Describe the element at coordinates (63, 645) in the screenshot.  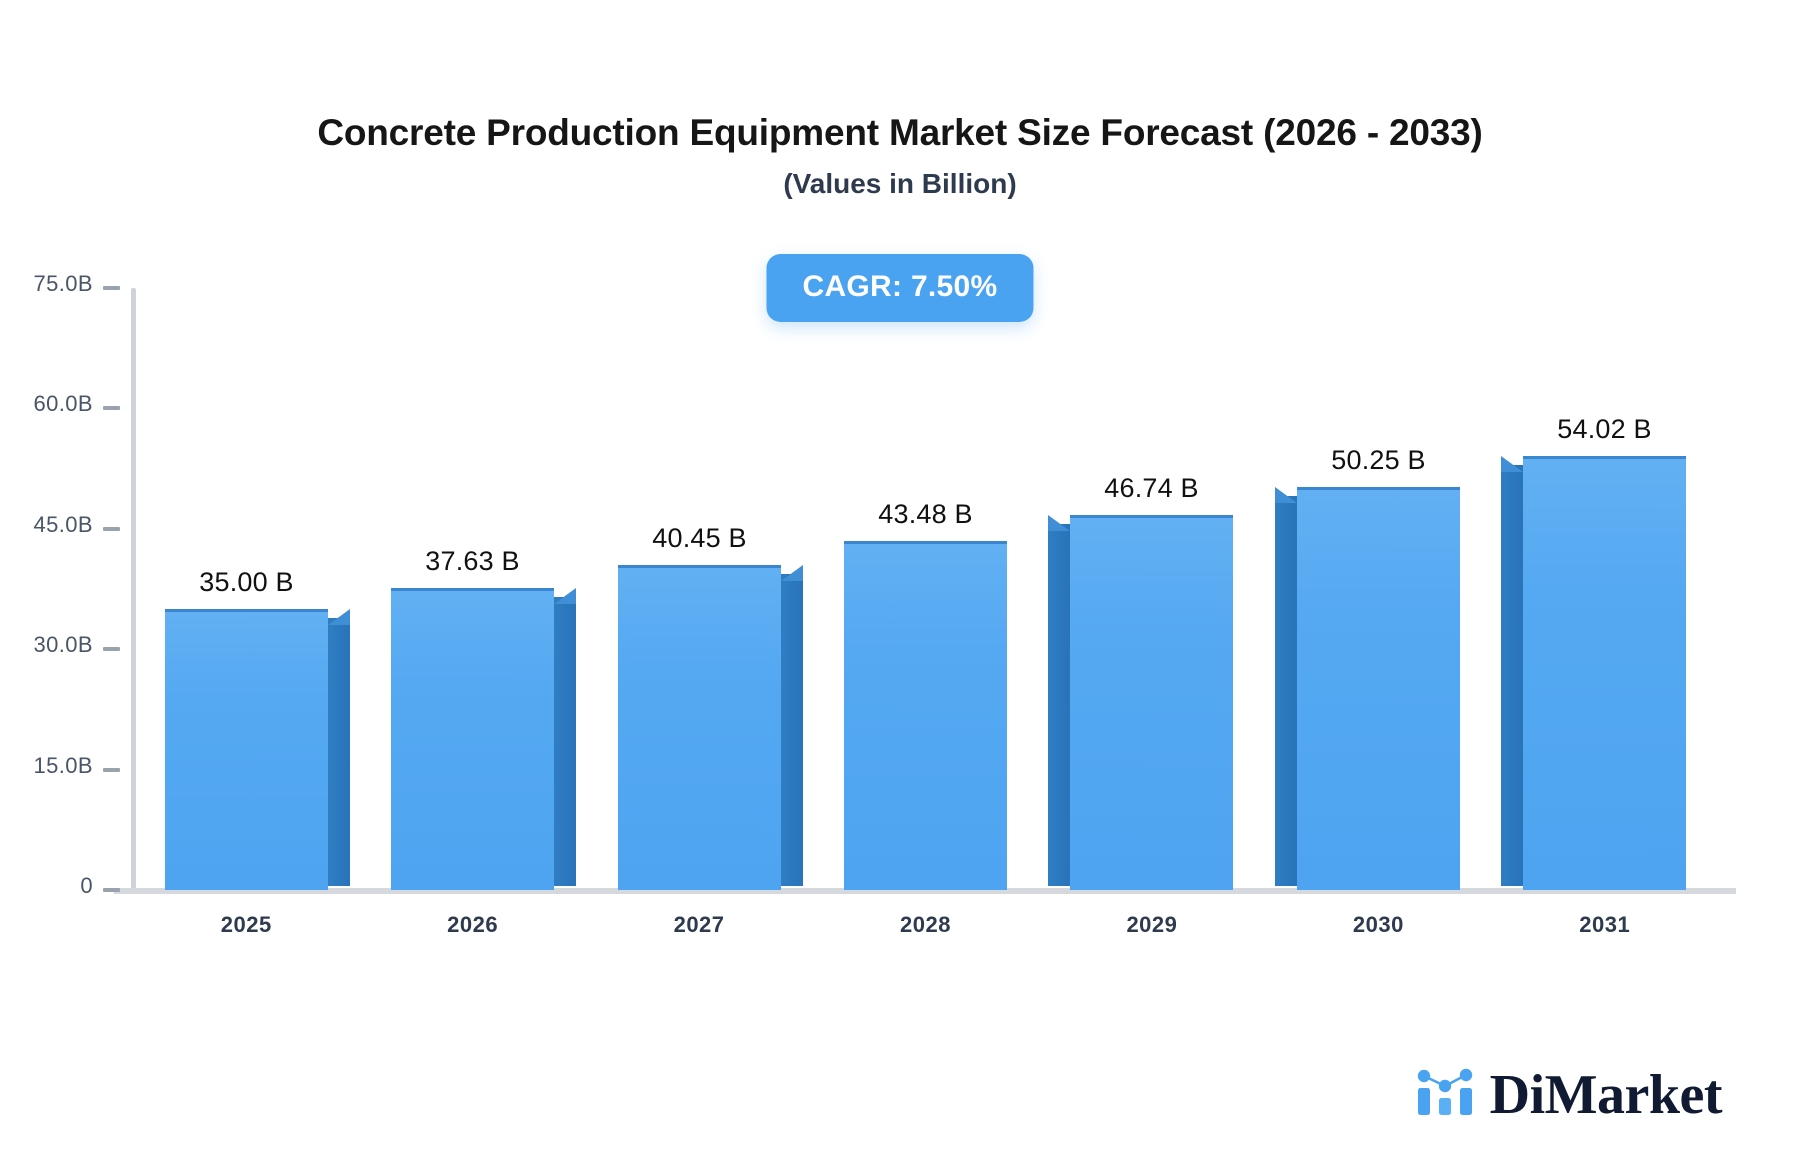
I see `y-axis-tick-label: 30.0B` at that location.